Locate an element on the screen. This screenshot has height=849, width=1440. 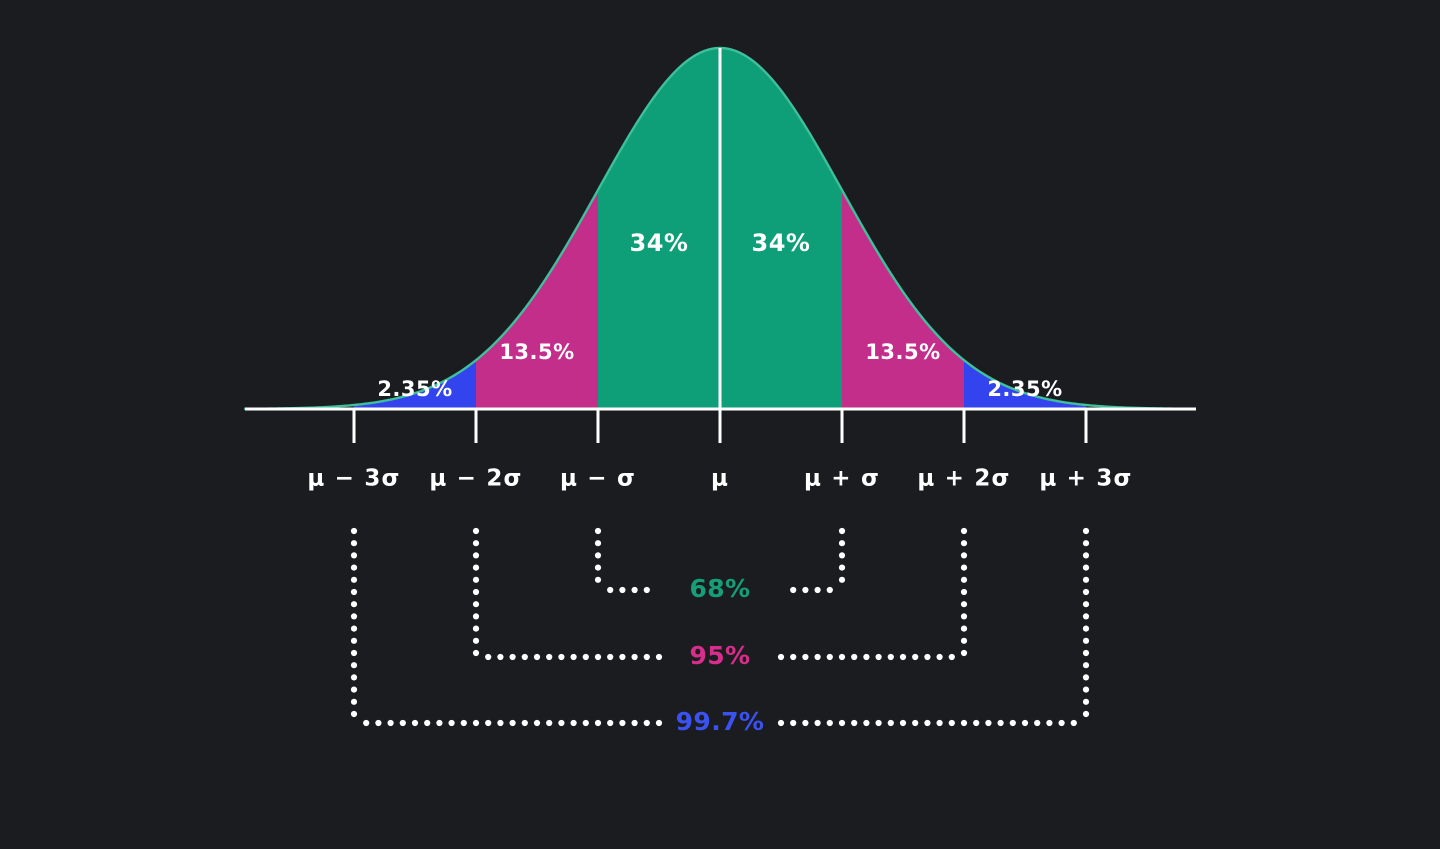
x-axis-tick-labels: μ − 3σ μ − 2σ μ − σ μ μ + σ μ + 2σ μ + 3σ is located at coordinates (719, 479).